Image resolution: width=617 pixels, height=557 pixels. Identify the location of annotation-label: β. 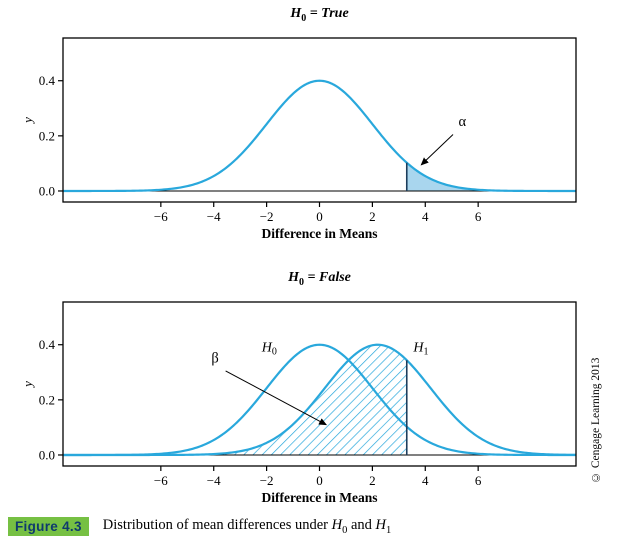
(214, 359).